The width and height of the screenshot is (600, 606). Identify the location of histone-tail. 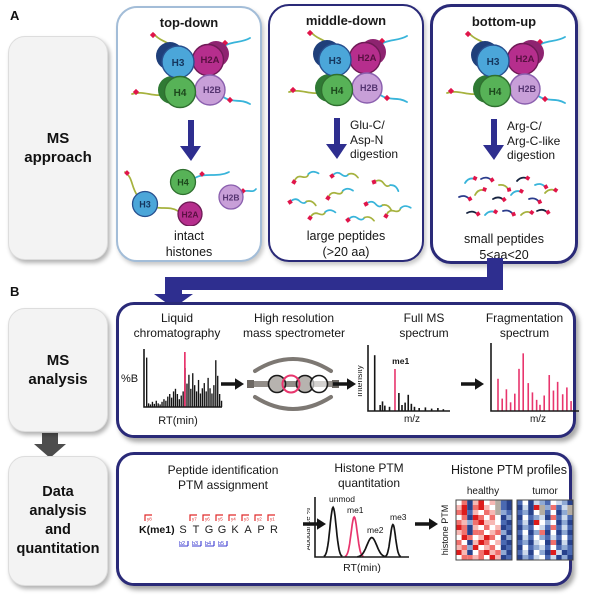
(551, 99).